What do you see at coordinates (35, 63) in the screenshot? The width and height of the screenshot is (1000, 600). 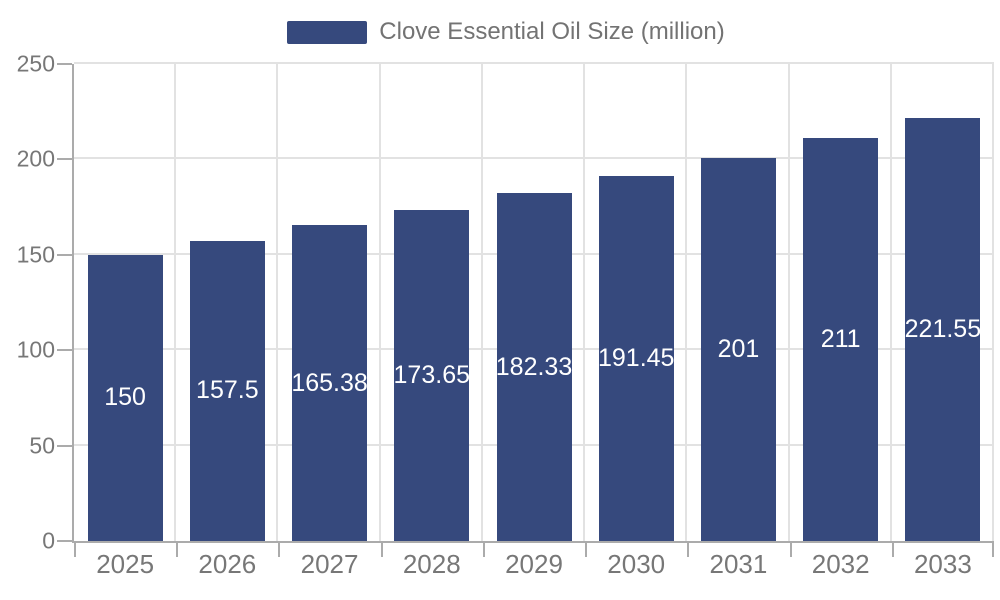 I see `y-axis-tick-label: 250` at bounding box center [35, 63].